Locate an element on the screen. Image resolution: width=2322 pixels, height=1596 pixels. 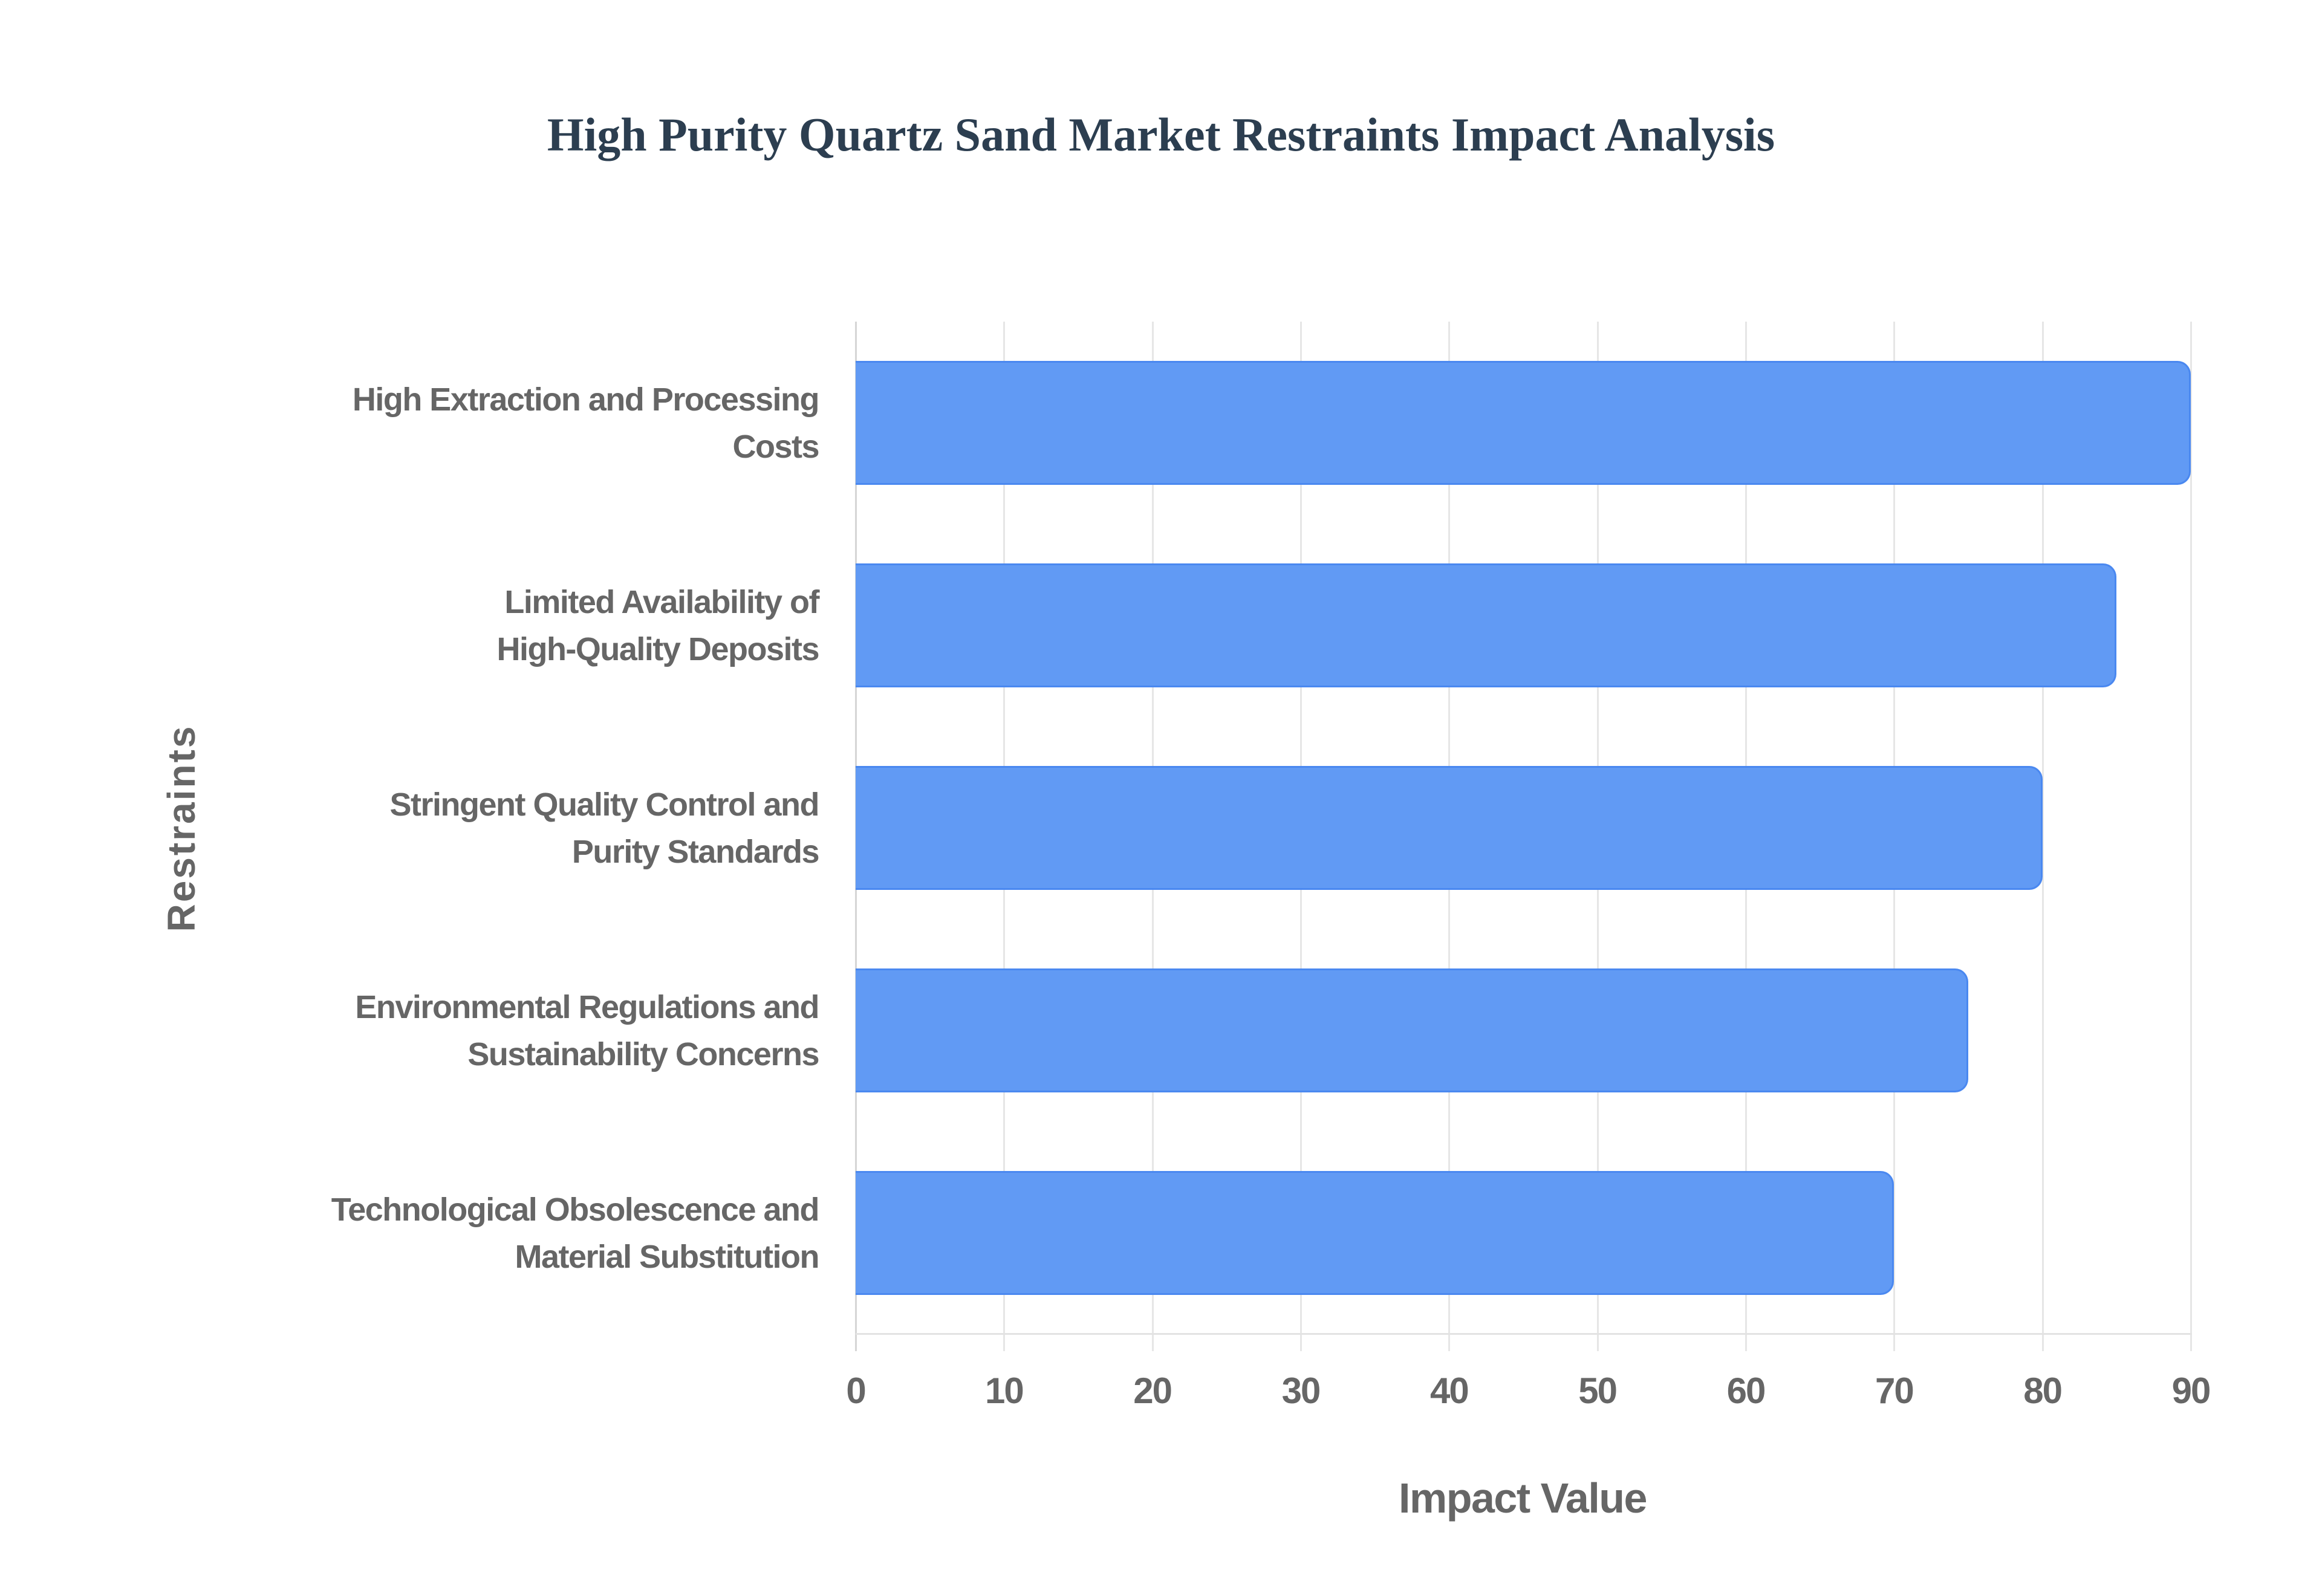
x-axis-title: Impact Value is located at coordinates (1523, 1498).